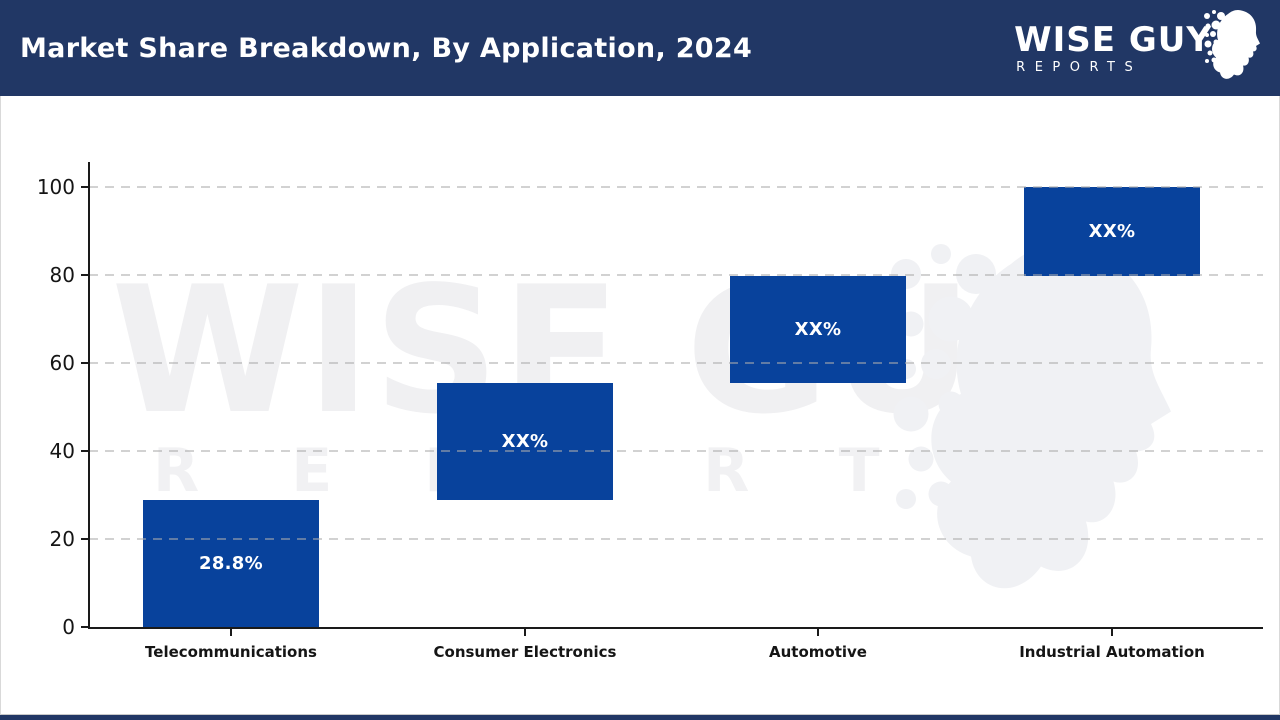 This screenshot has height=720, width=1280. I want to click on watermark-head-icon, so click(1031, 416).